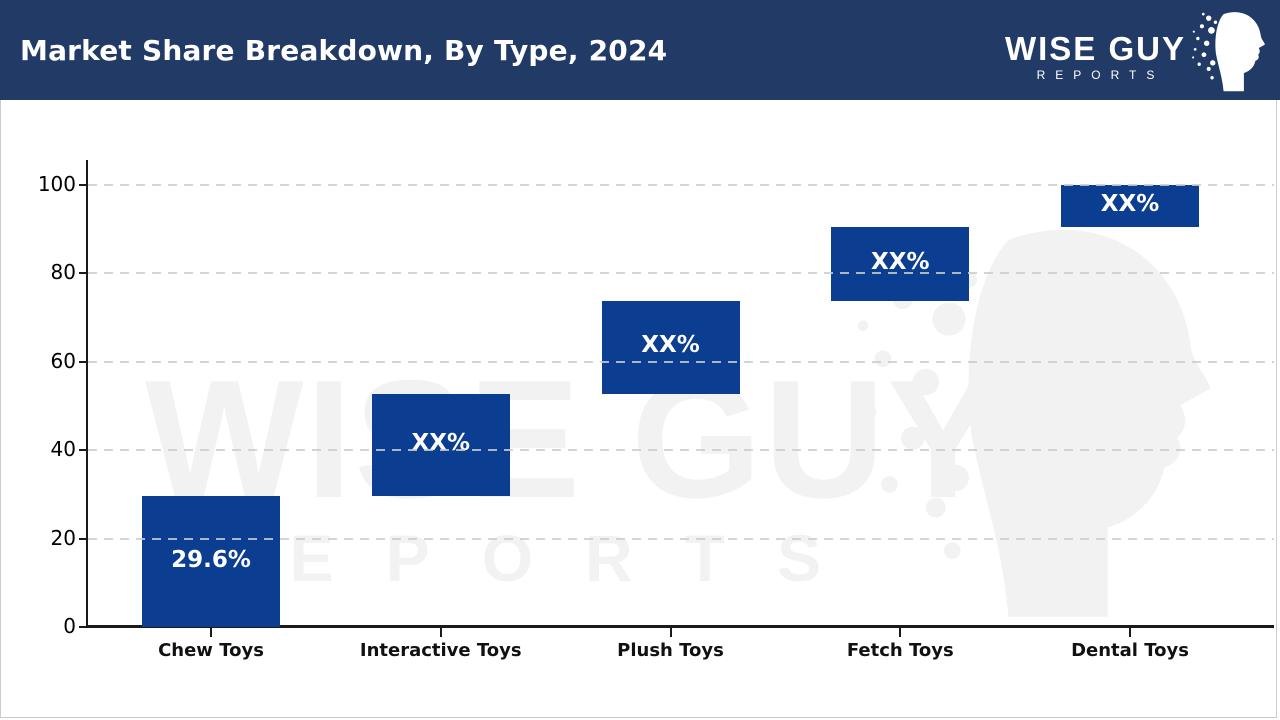 This screenshot has width=1280, height=720. Describe the element at coordinates (1130, 650) in the screenshot. I see `x-category-label: Dental Toys` at that location.